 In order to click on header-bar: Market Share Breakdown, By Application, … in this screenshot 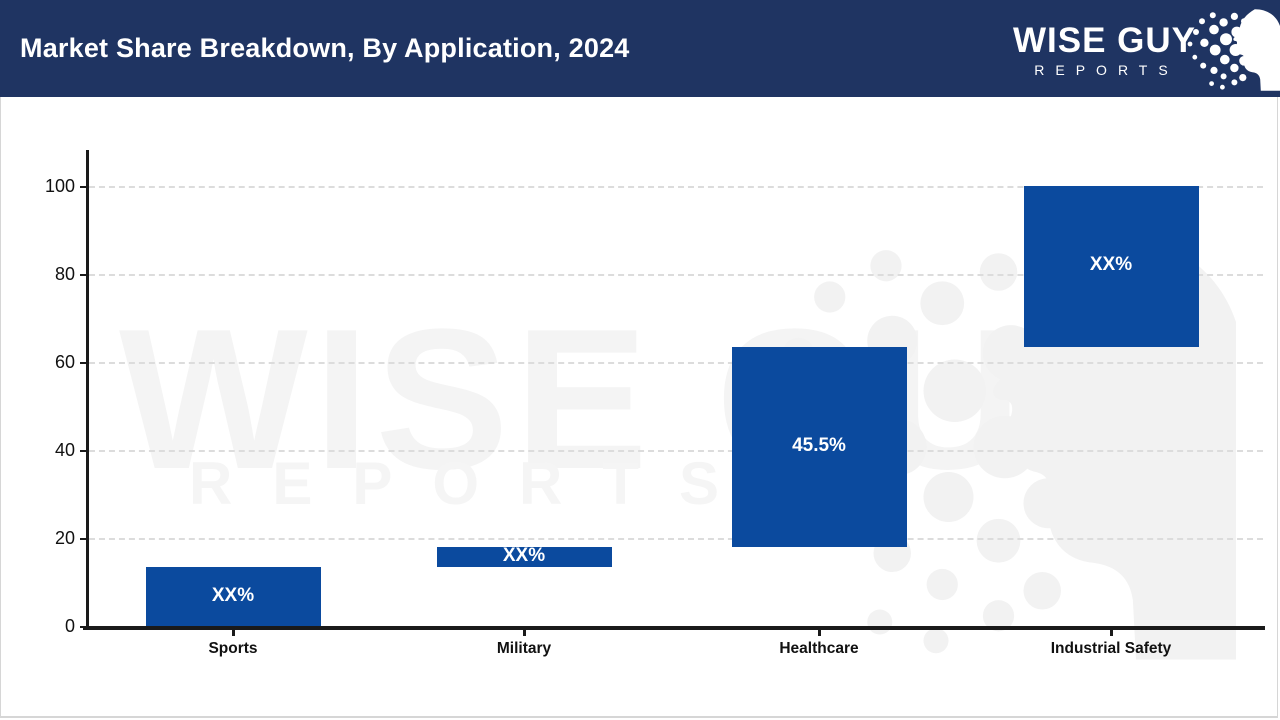, I will do `click(640, 48)`.